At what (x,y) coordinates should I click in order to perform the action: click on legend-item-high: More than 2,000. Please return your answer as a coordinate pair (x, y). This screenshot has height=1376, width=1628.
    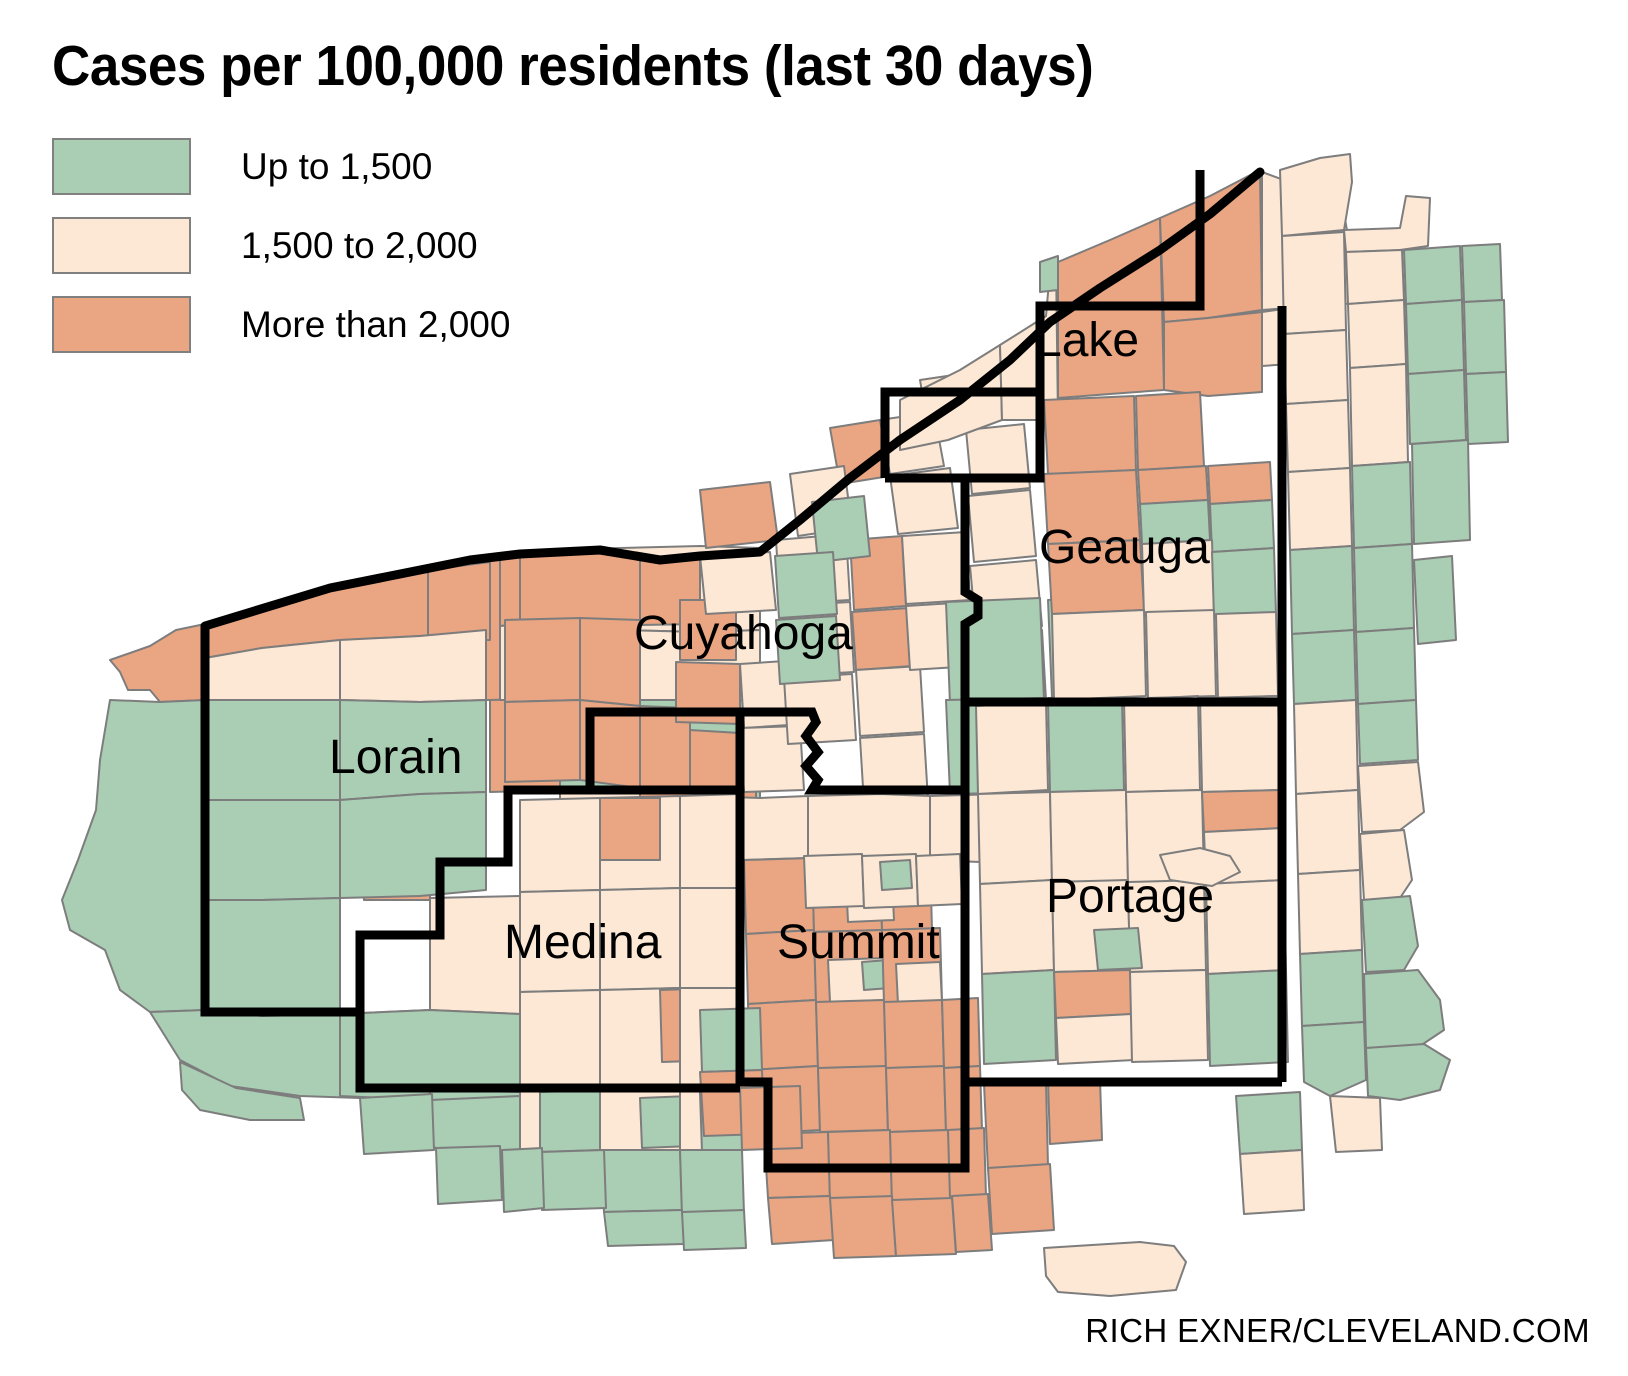
    Looking at the image, I should click on (302, 324).